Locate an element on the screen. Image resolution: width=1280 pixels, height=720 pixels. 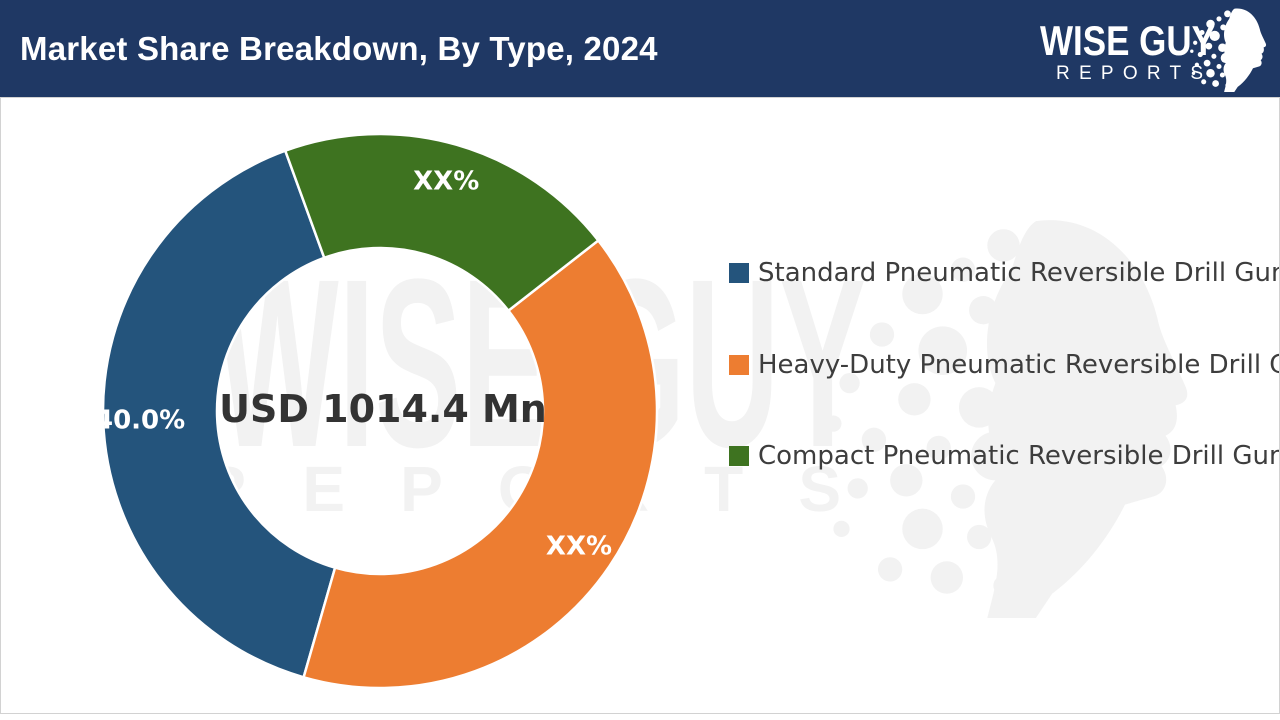
page-title: Market Share Breakdown, By Type, 2024 is located at coordinates (339, 48).